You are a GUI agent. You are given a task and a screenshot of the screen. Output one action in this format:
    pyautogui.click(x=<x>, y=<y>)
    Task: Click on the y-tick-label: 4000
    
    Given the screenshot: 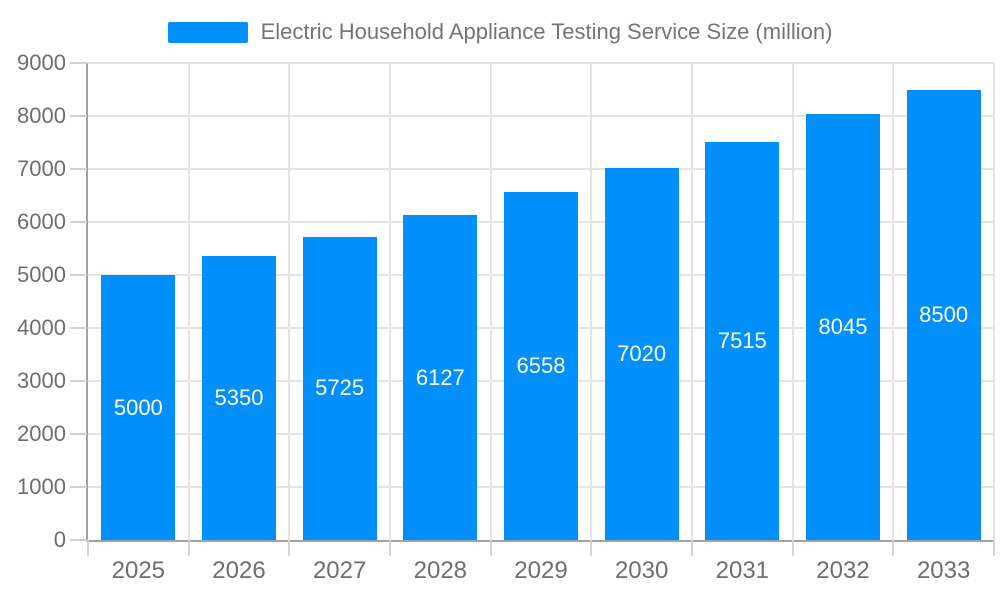 What is the action you would take?
    pyautogui.click(x=41, y=327)
    